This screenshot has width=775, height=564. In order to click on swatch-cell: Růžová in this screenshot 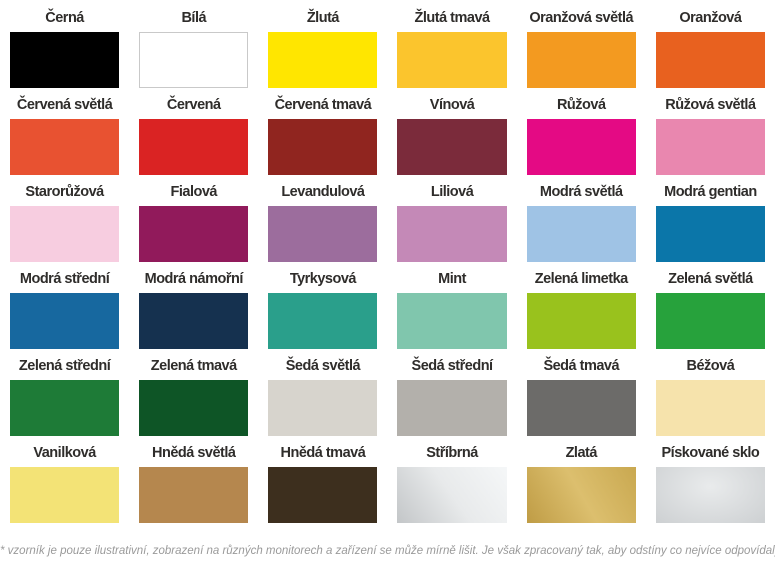, I will do `click(581, 134)`.